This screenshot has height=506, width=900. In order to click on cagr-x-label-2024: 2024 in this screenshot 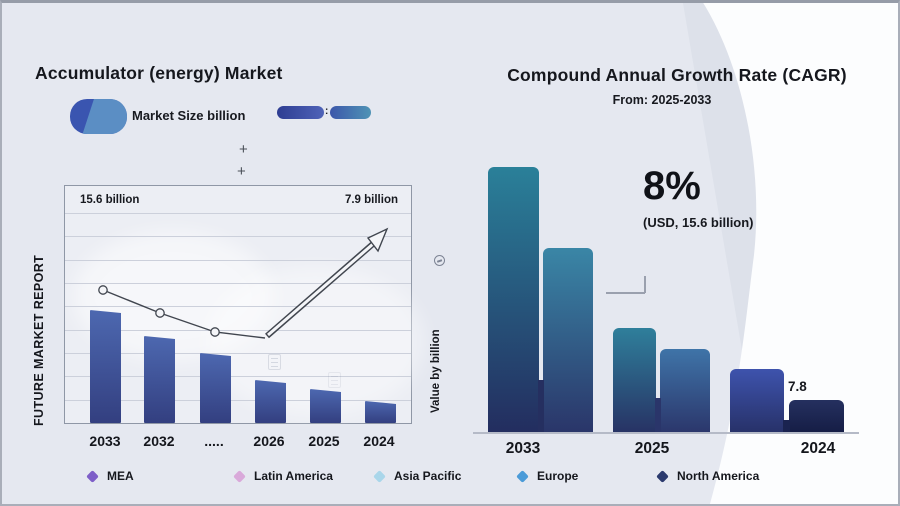, I will do `click(818, 448)`.